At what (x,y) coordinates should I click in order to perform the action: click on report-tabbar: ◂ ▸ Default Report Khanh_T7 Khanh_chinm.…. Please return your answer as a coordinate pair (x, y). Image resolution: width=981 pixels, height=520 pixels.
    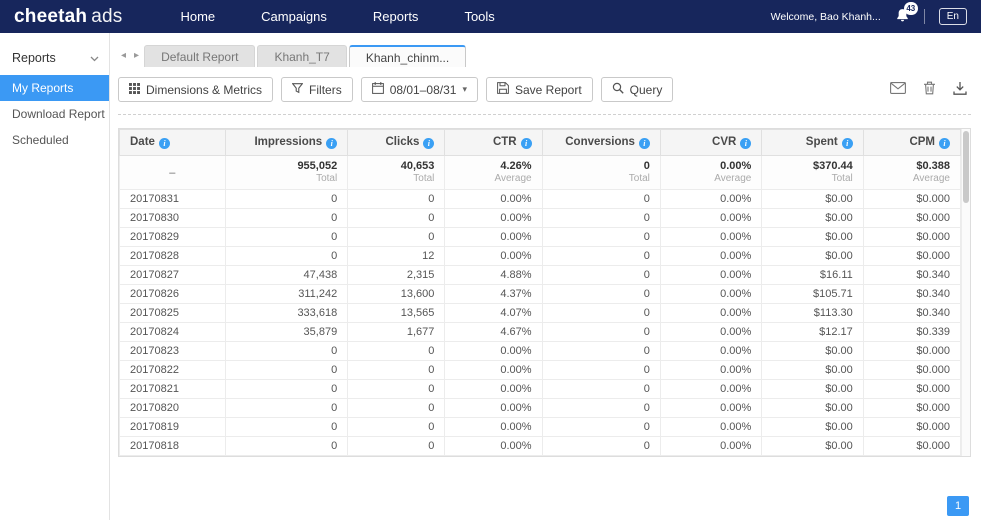
    Looking at the image, I should click on (544, 55).